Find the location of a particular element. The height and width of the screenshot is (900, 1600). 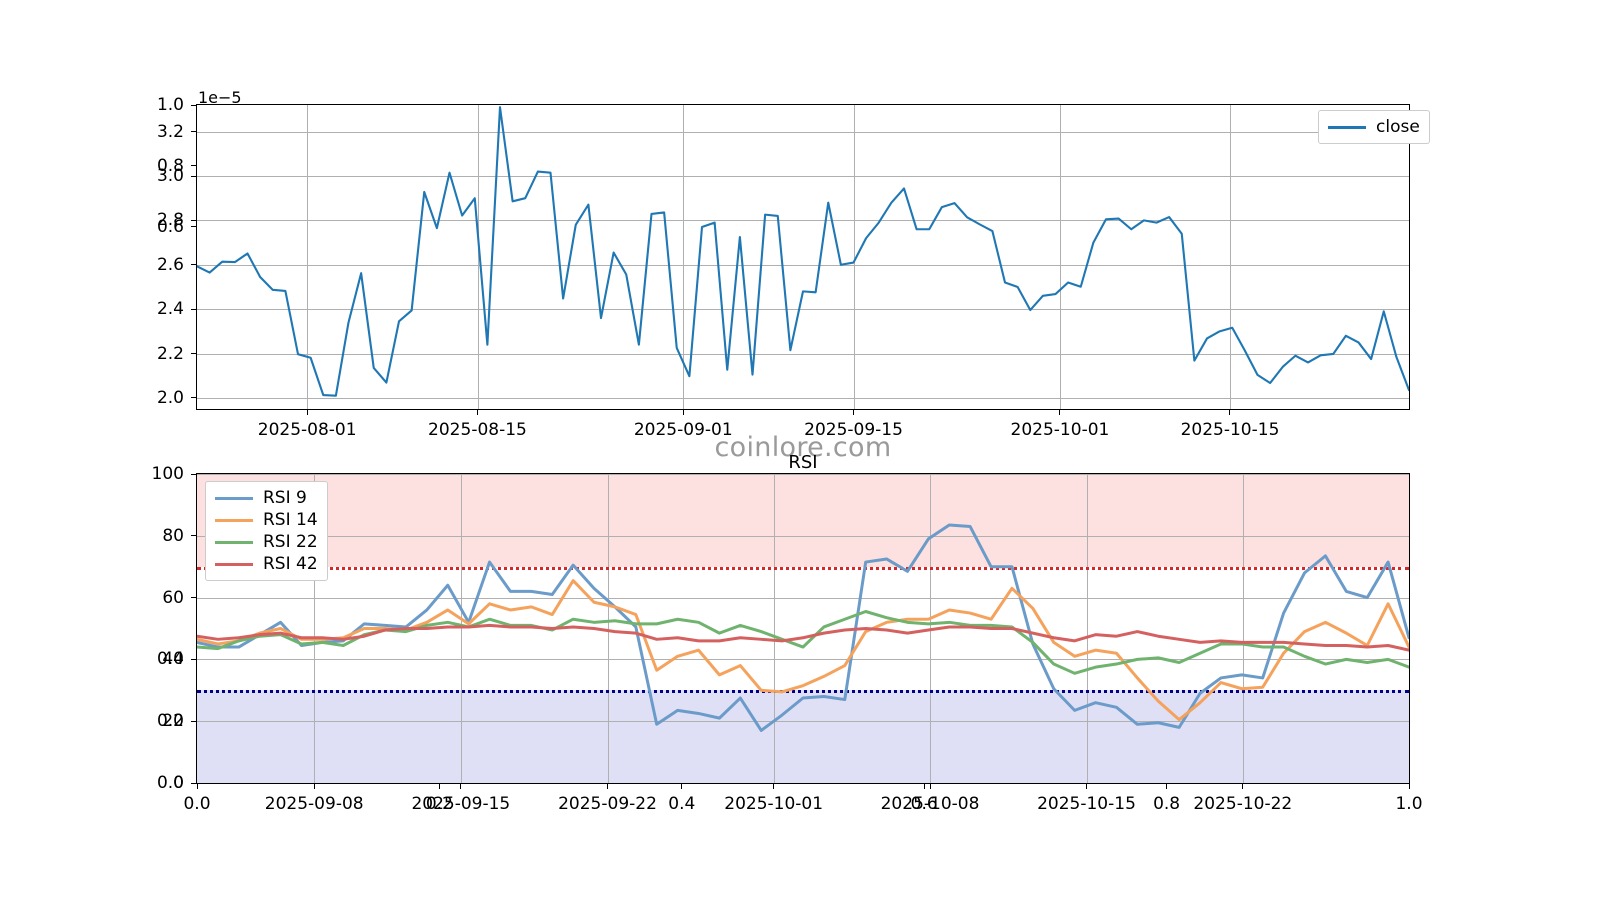

rsi-chart-legend: RSI 9 RSI 14 RSI 22 RSI 42 is located at coordinates (266, 531).